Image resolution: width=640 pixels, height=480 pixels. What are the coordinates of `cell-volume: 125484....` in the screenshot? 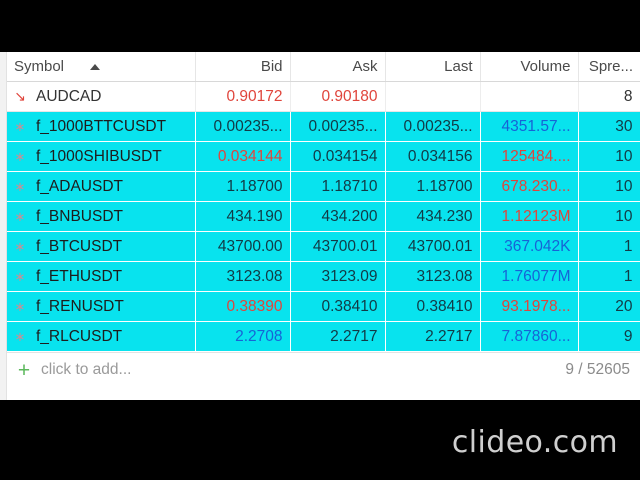 It's located at (529, 156).